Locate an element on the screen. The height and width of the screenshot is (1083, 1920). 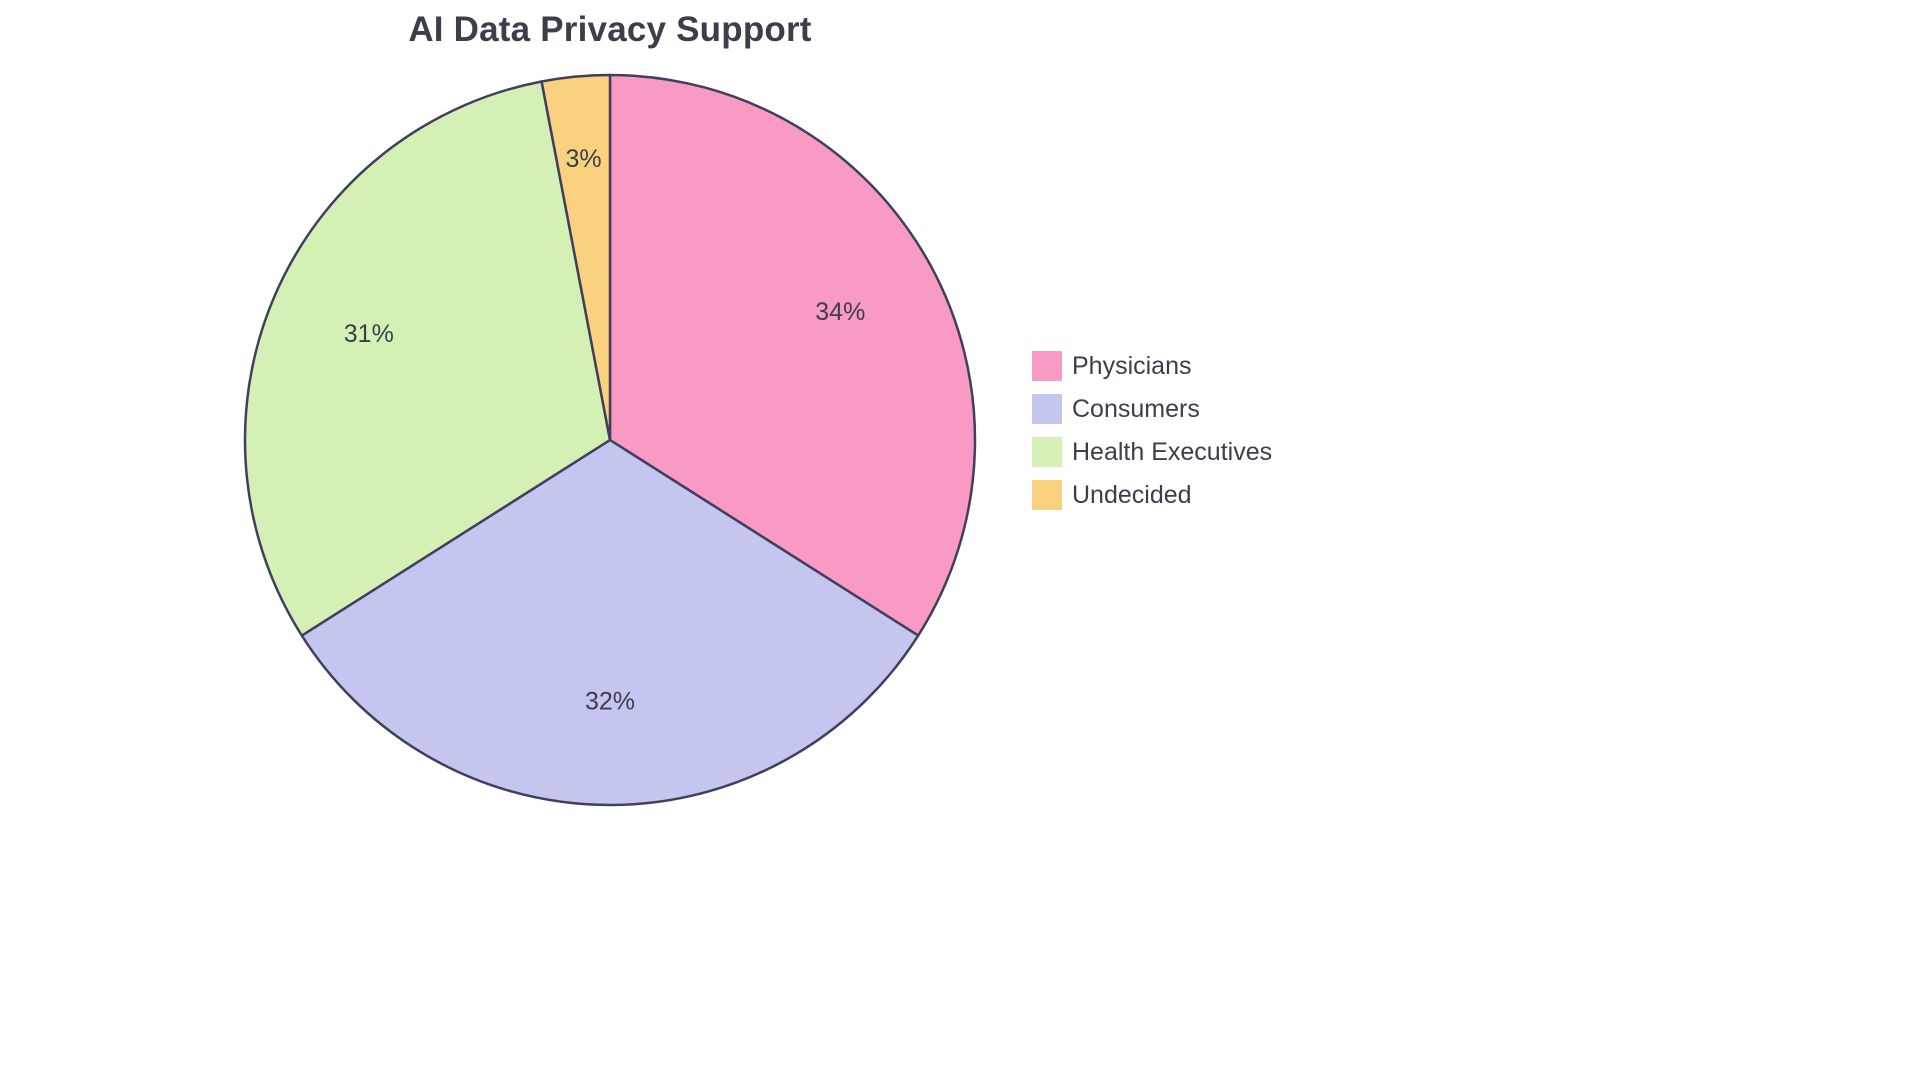
slice-percent-label-undecided: 3% is located at coordinates (584, 159).